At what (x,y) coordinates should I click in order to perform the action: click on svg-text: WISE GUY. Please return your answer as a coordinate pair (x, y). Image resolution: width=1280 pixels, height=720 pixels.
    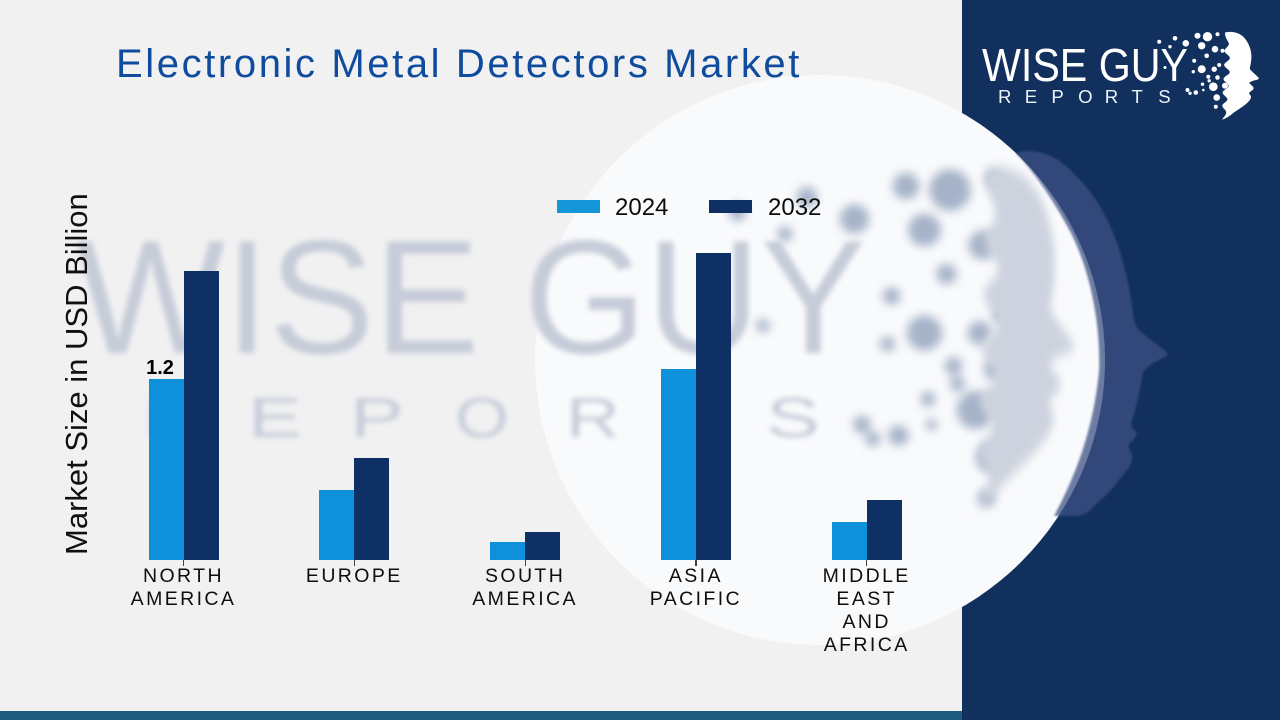
    Looking at the image, I should click on (1085, 65).